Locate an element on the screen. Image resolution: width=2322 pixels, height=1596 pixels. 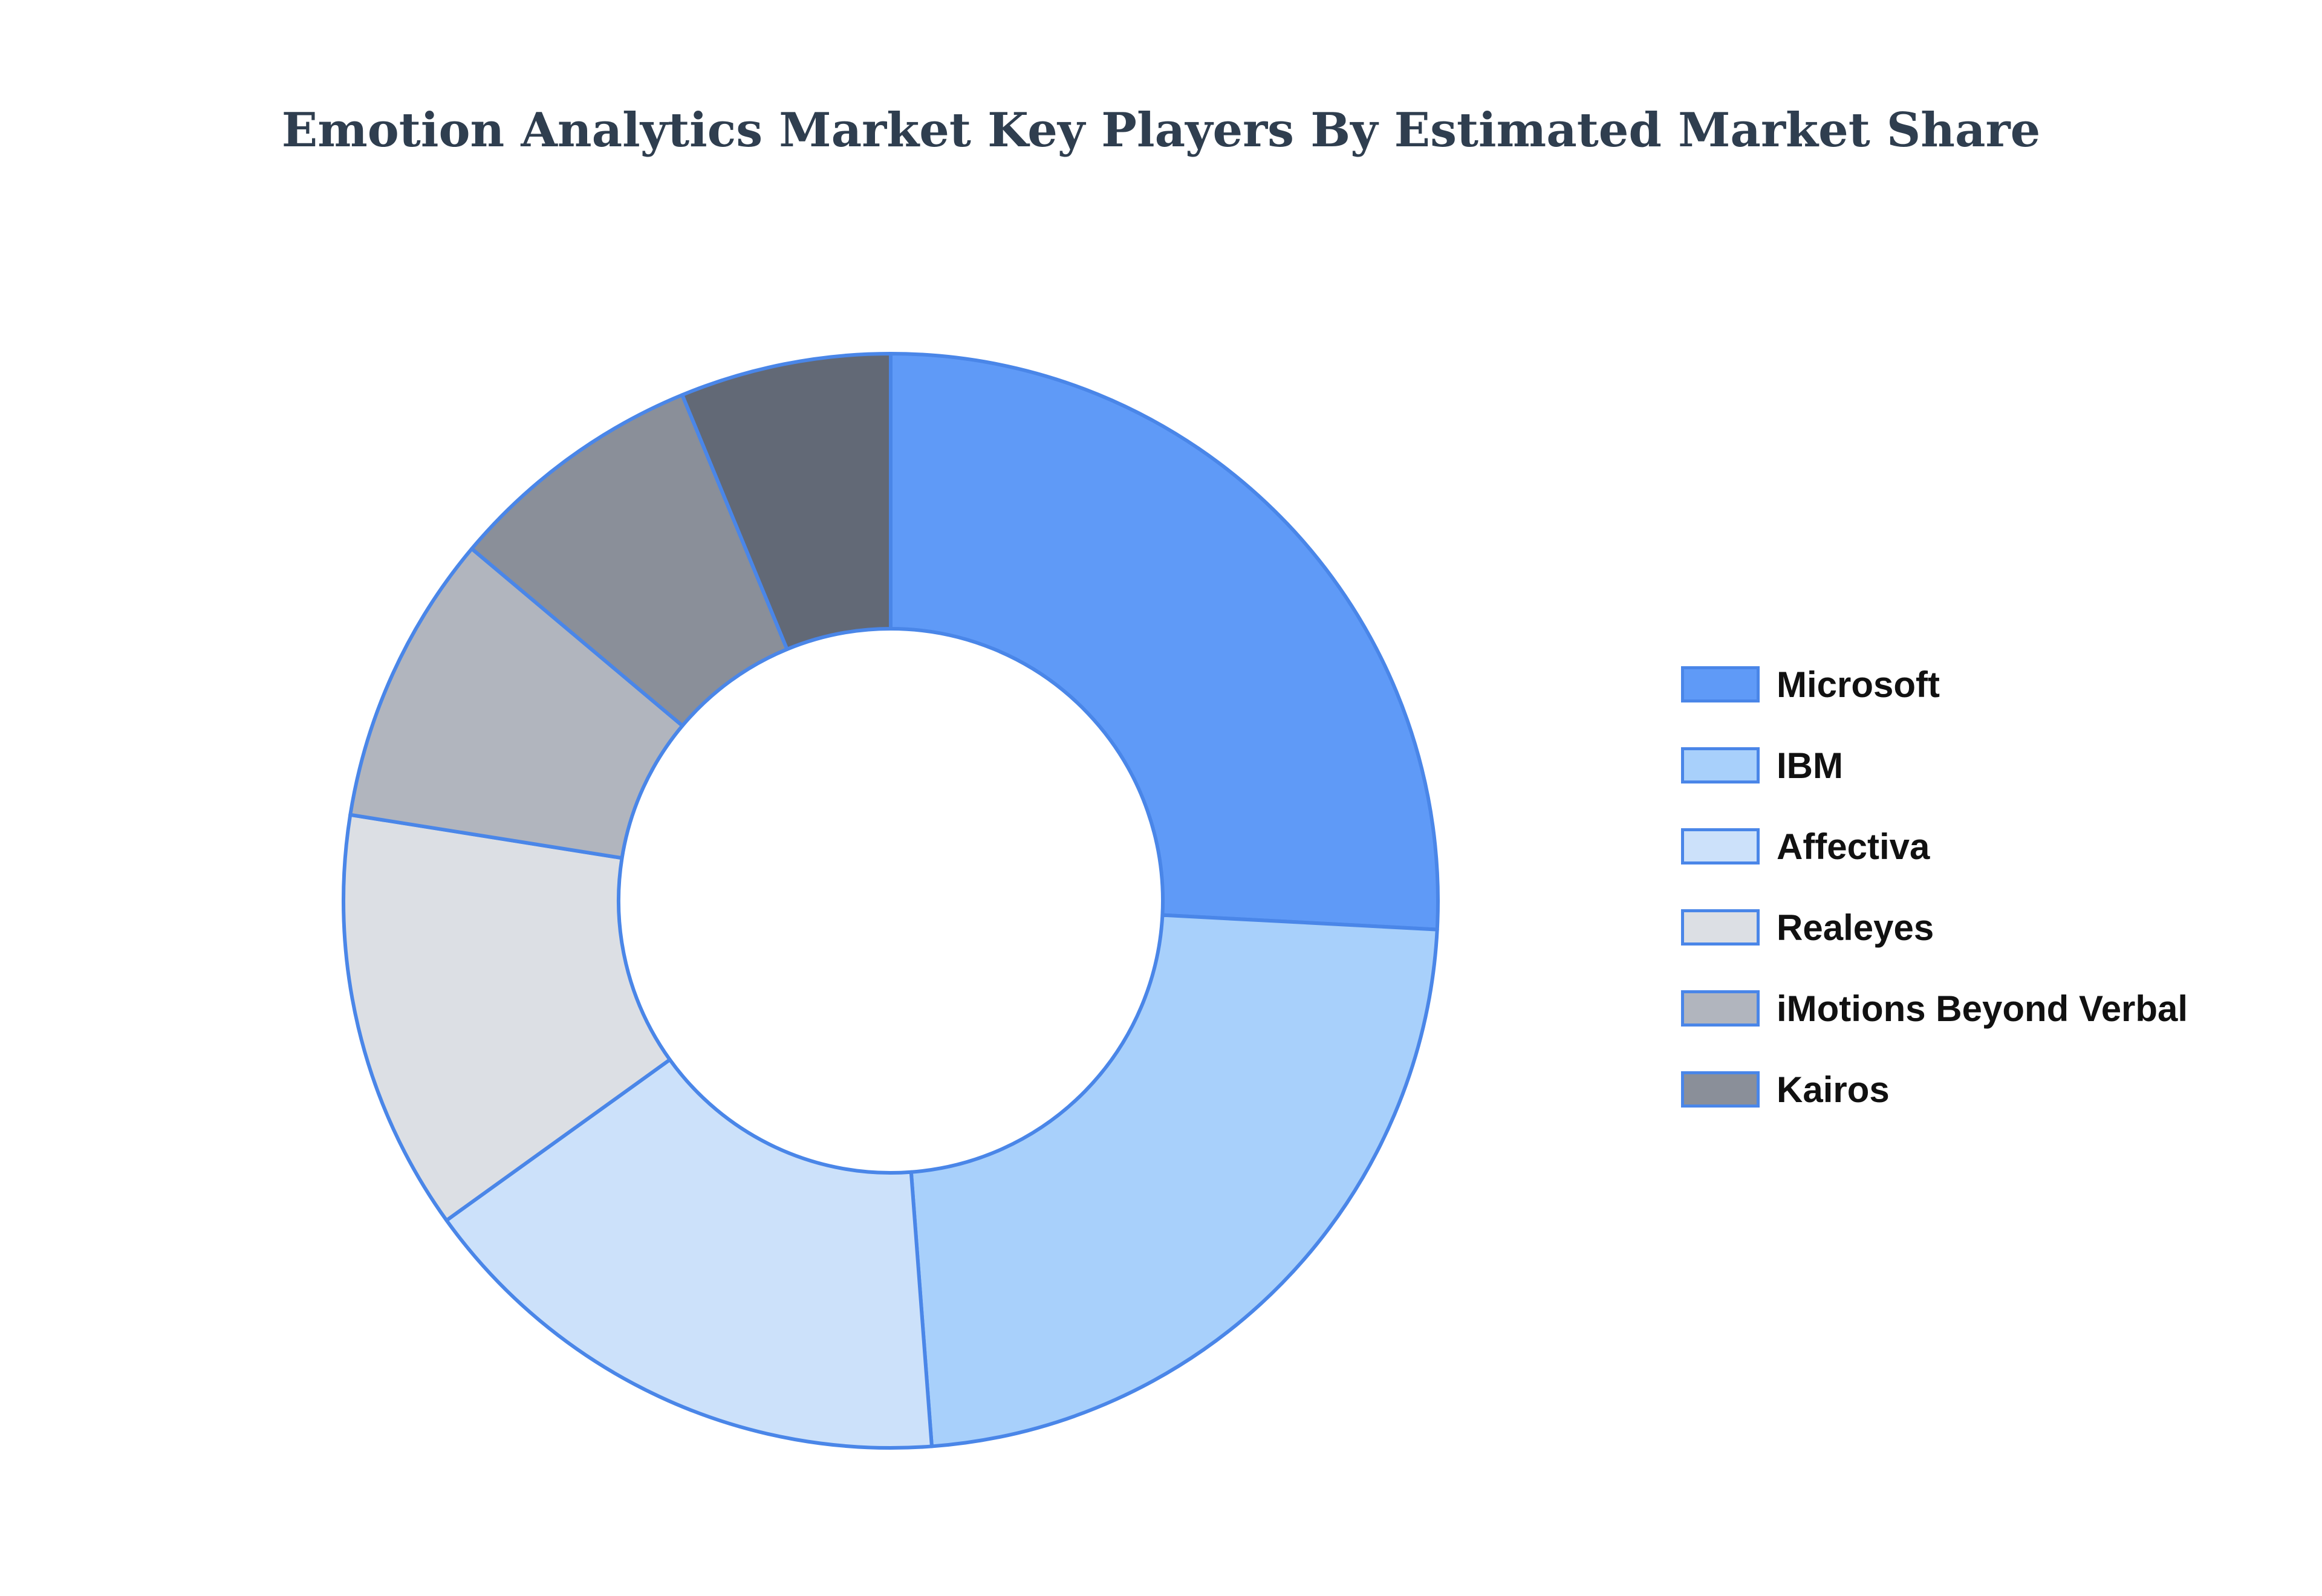
legend-item-microsoft: Microsoft is located at coordinates (1934, 706).